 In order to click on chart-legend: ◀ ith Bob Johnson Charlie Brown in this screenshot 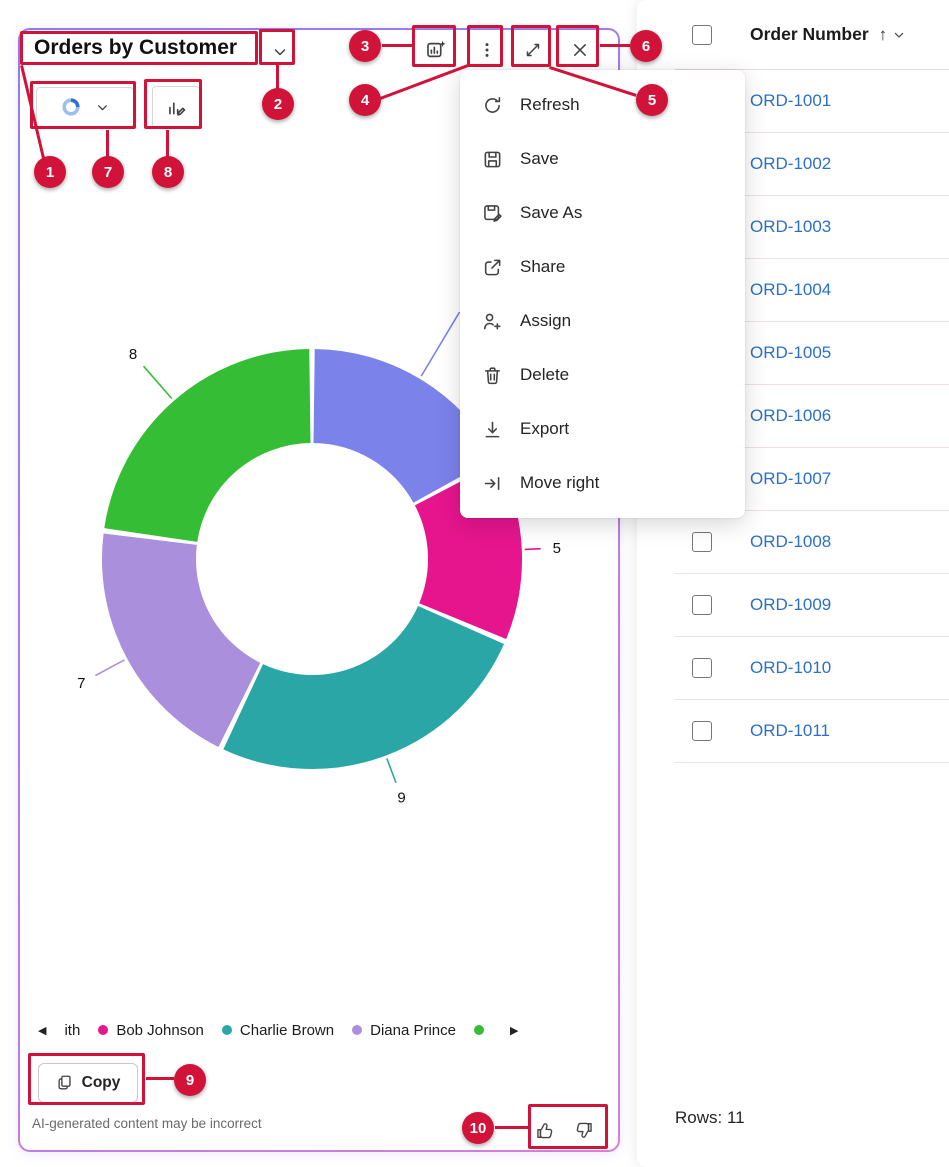, I will do `click(319, 1030)`.